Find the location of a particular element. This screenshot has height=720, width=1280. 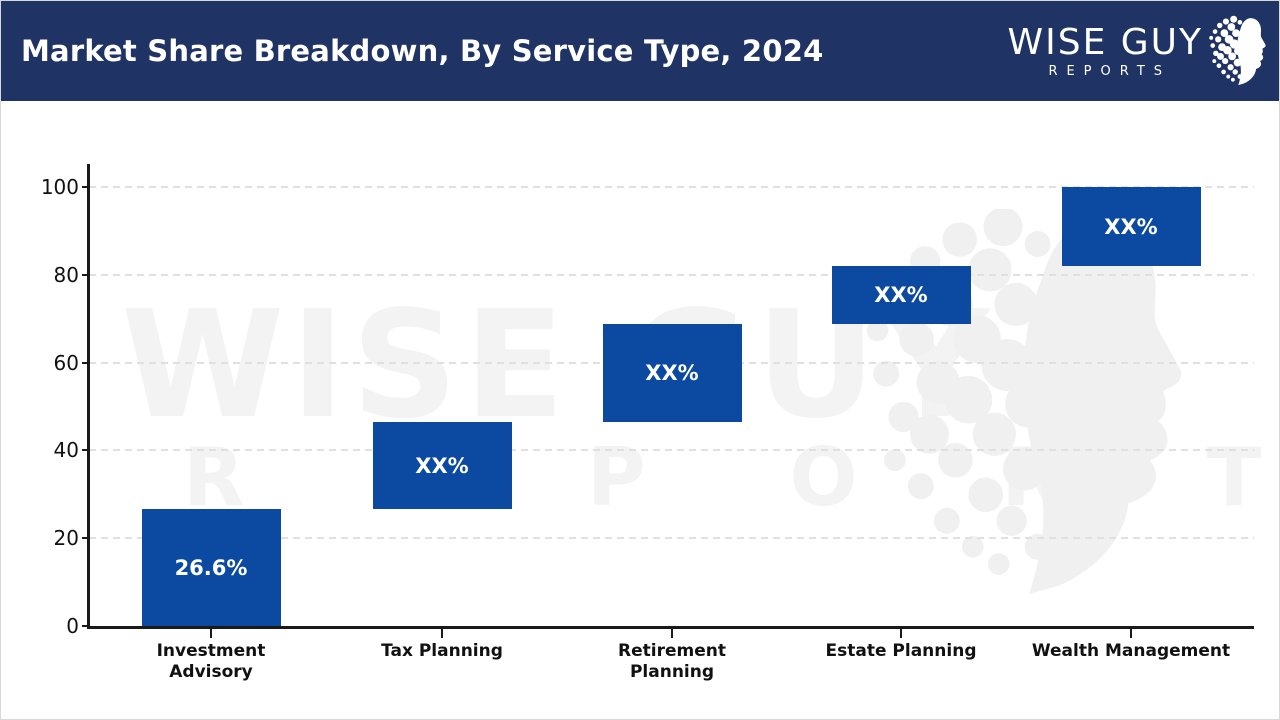

bar-tax-planning: XX% is located at coordinates (442, 465).